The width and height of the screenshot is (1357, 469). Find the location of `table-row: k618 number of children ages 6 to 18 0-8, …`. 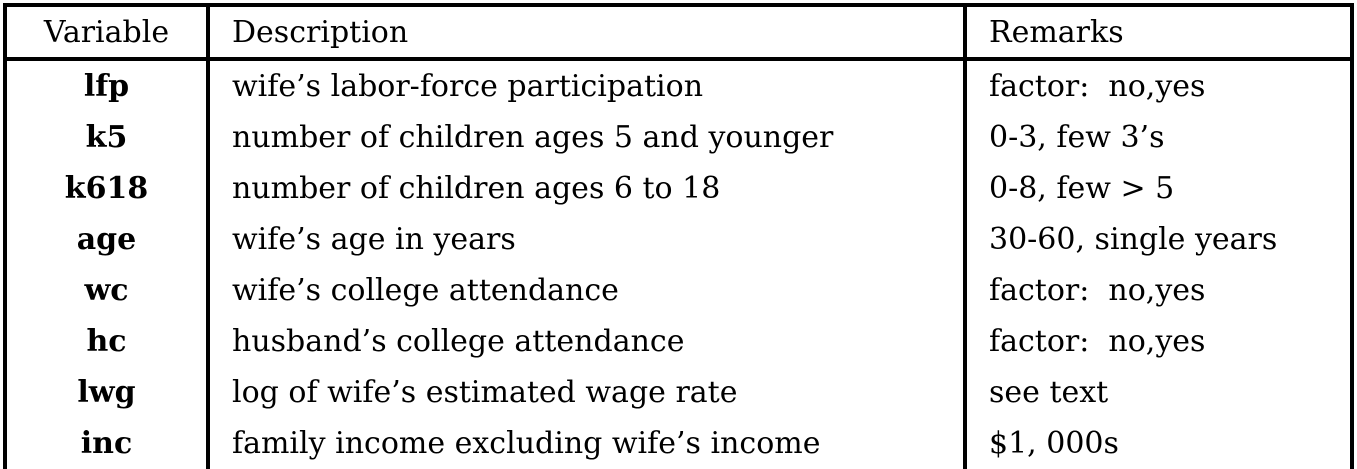

table-row: k618 number of children ages 6 to 18 0-8, … is located at coordinates (678, 188).